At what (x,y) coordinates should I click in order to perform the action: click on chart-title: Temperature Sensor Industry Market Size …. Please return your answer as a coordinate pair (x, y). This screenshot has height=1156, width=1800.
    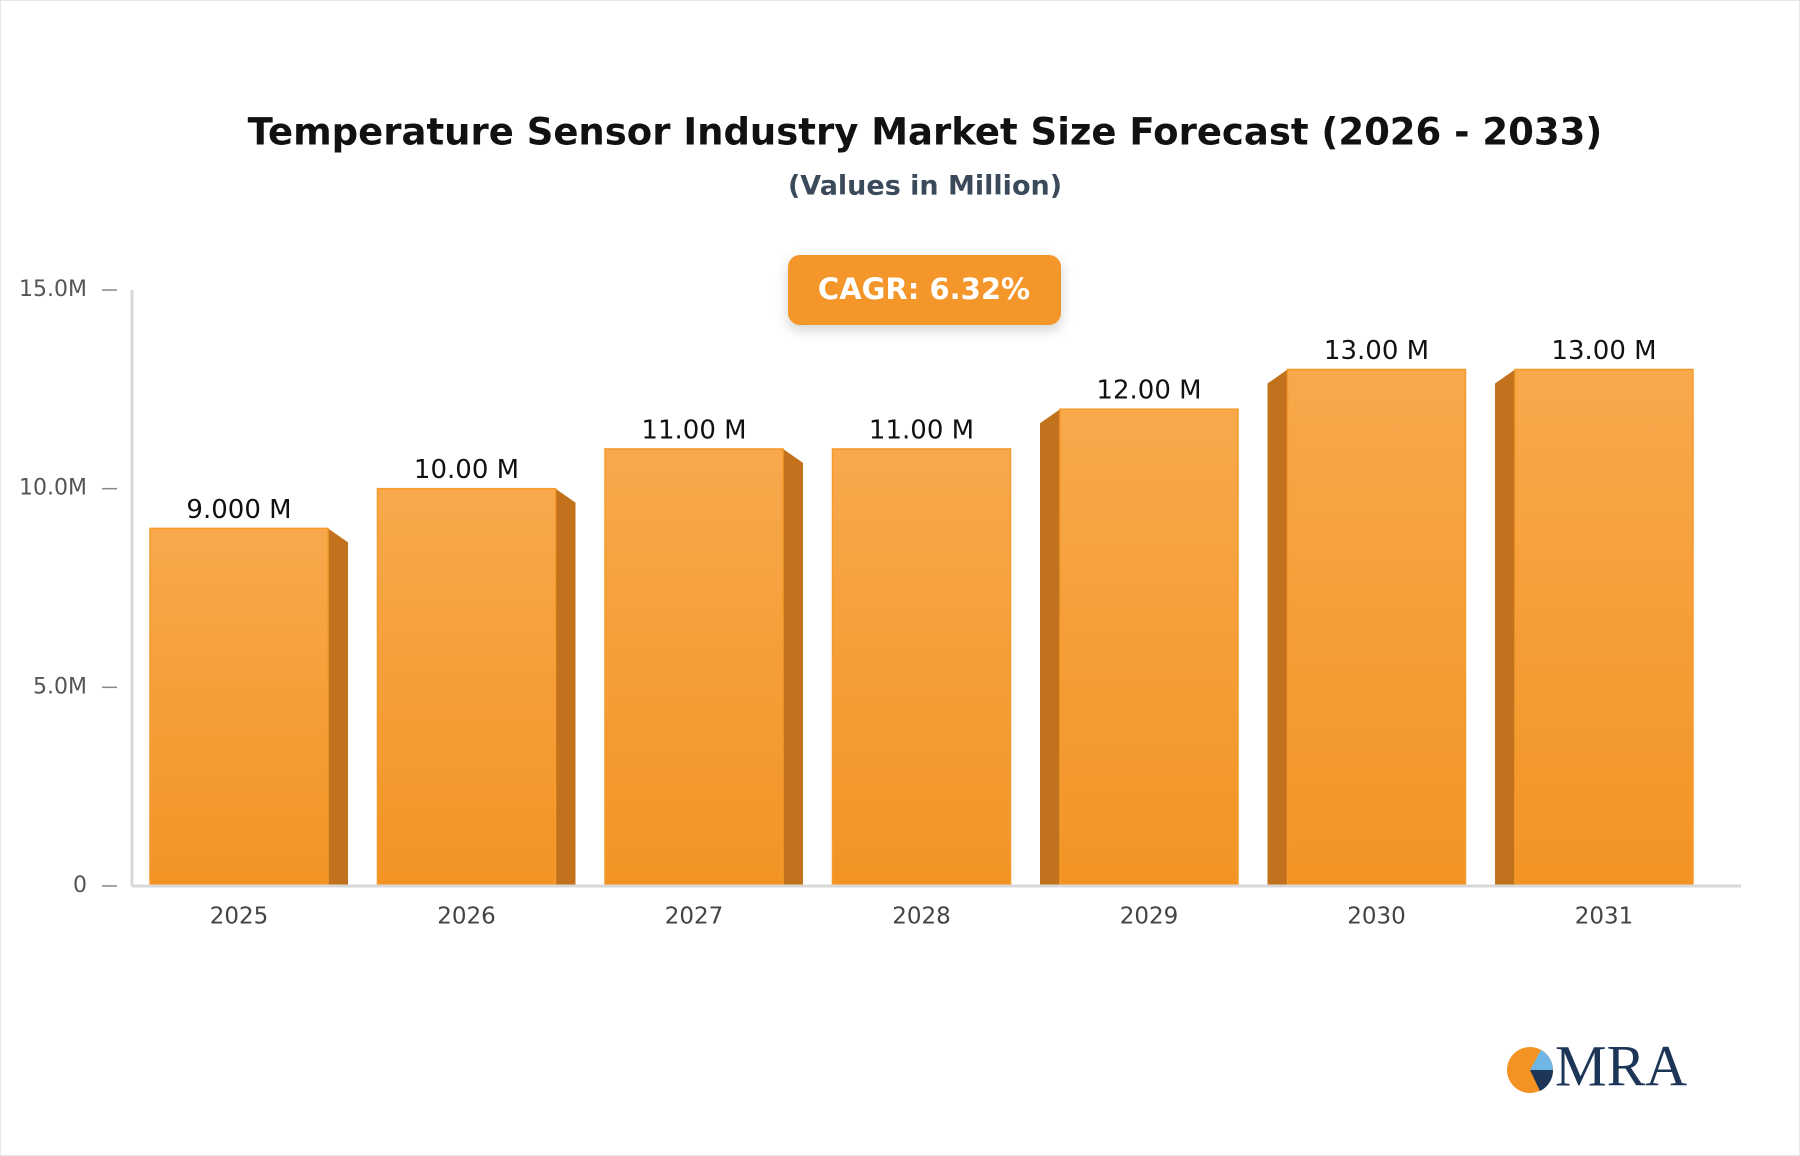
    Looking at the image, I should click on (925, 132).